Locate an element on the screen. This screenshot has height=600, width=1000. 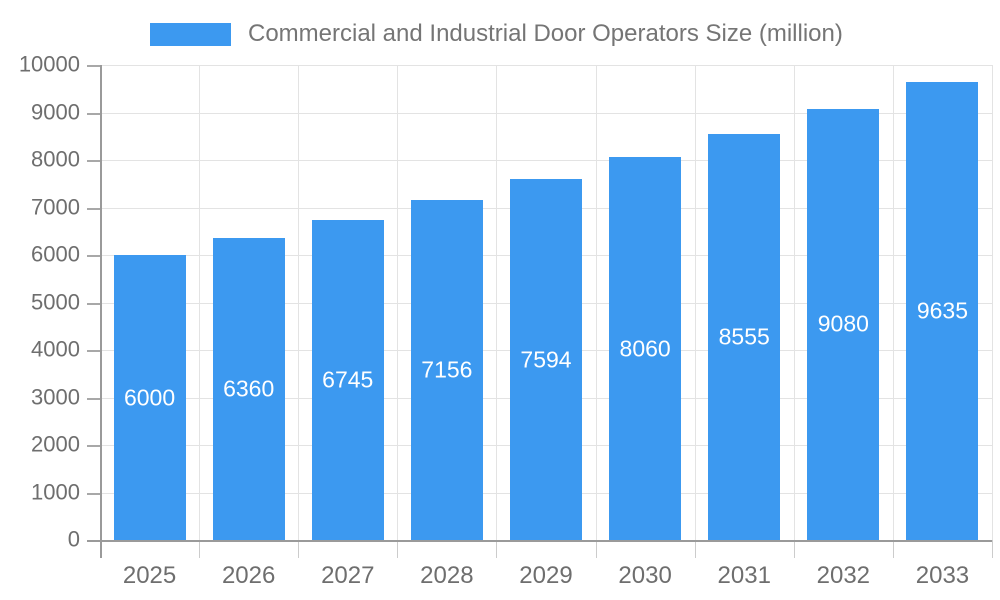
bar-value-label: 8060 is located at coordinates (645, 348).